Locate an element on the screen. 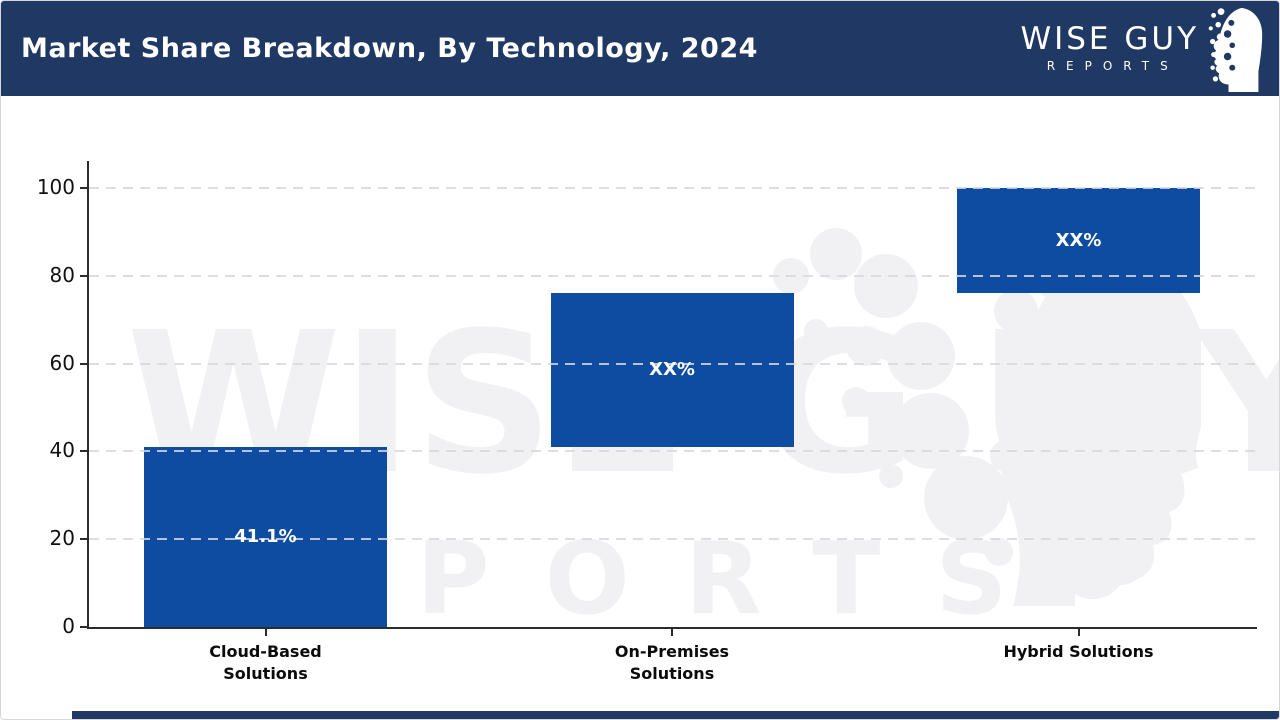 The width and height of the screenshot is (1280, 720). y-tick-label: 100 is located at coordinates (55, 187).